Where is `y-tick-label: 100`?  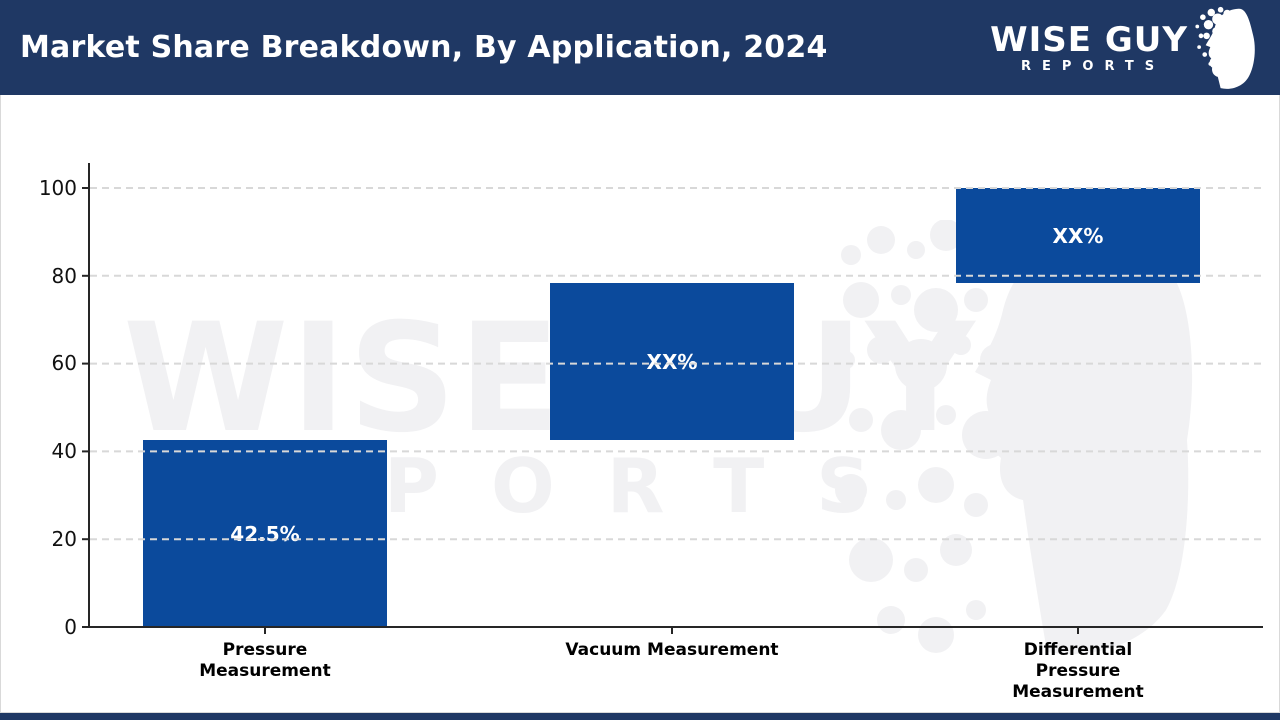 y-tick-label: 100 is located at coordinates (57, 188).